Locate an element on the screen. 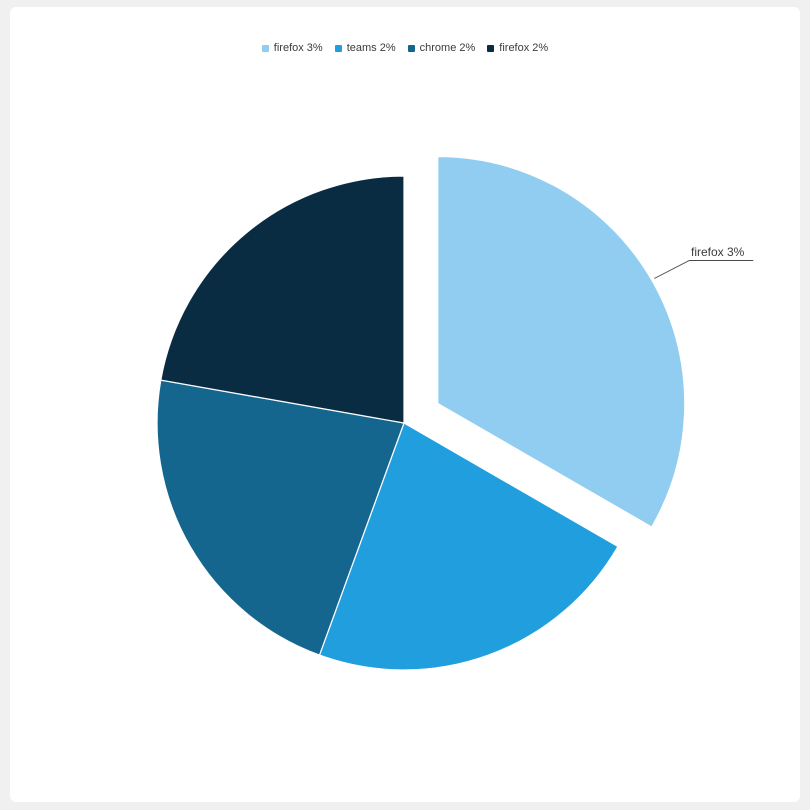  legend: firefox 3% teams 2% chrome 2% firefox 2% is located at coordinates (405, 48).